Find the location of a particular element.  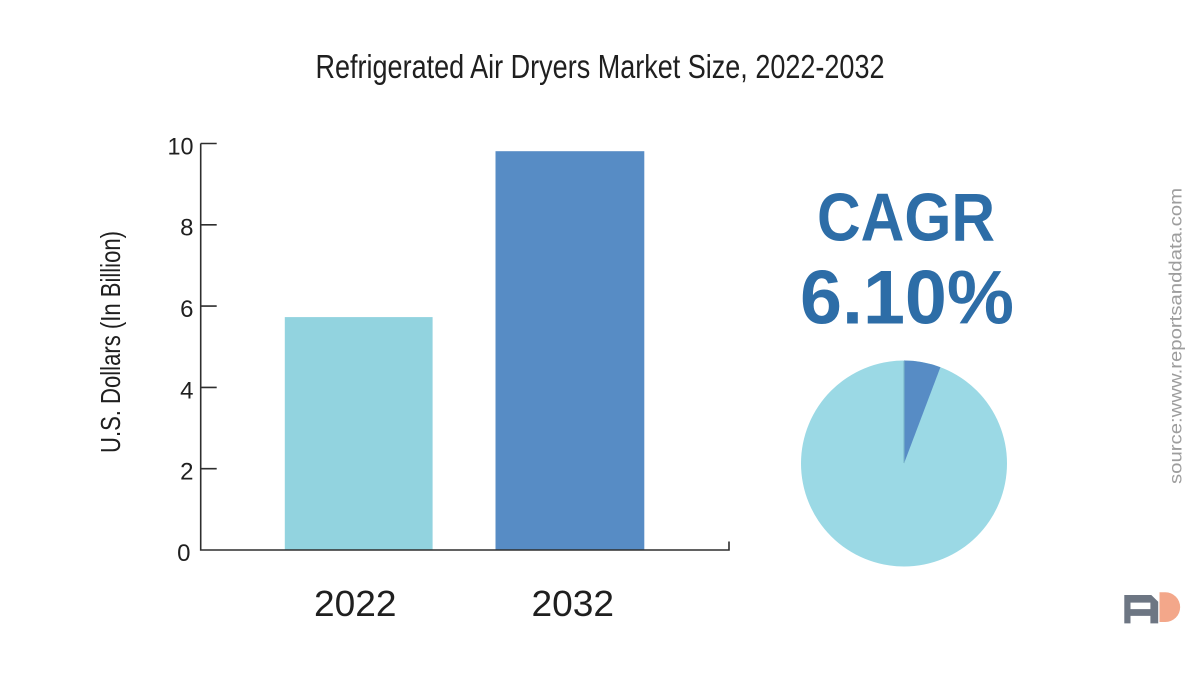

svg-text: 2032 is located at coordinates (573, 603).